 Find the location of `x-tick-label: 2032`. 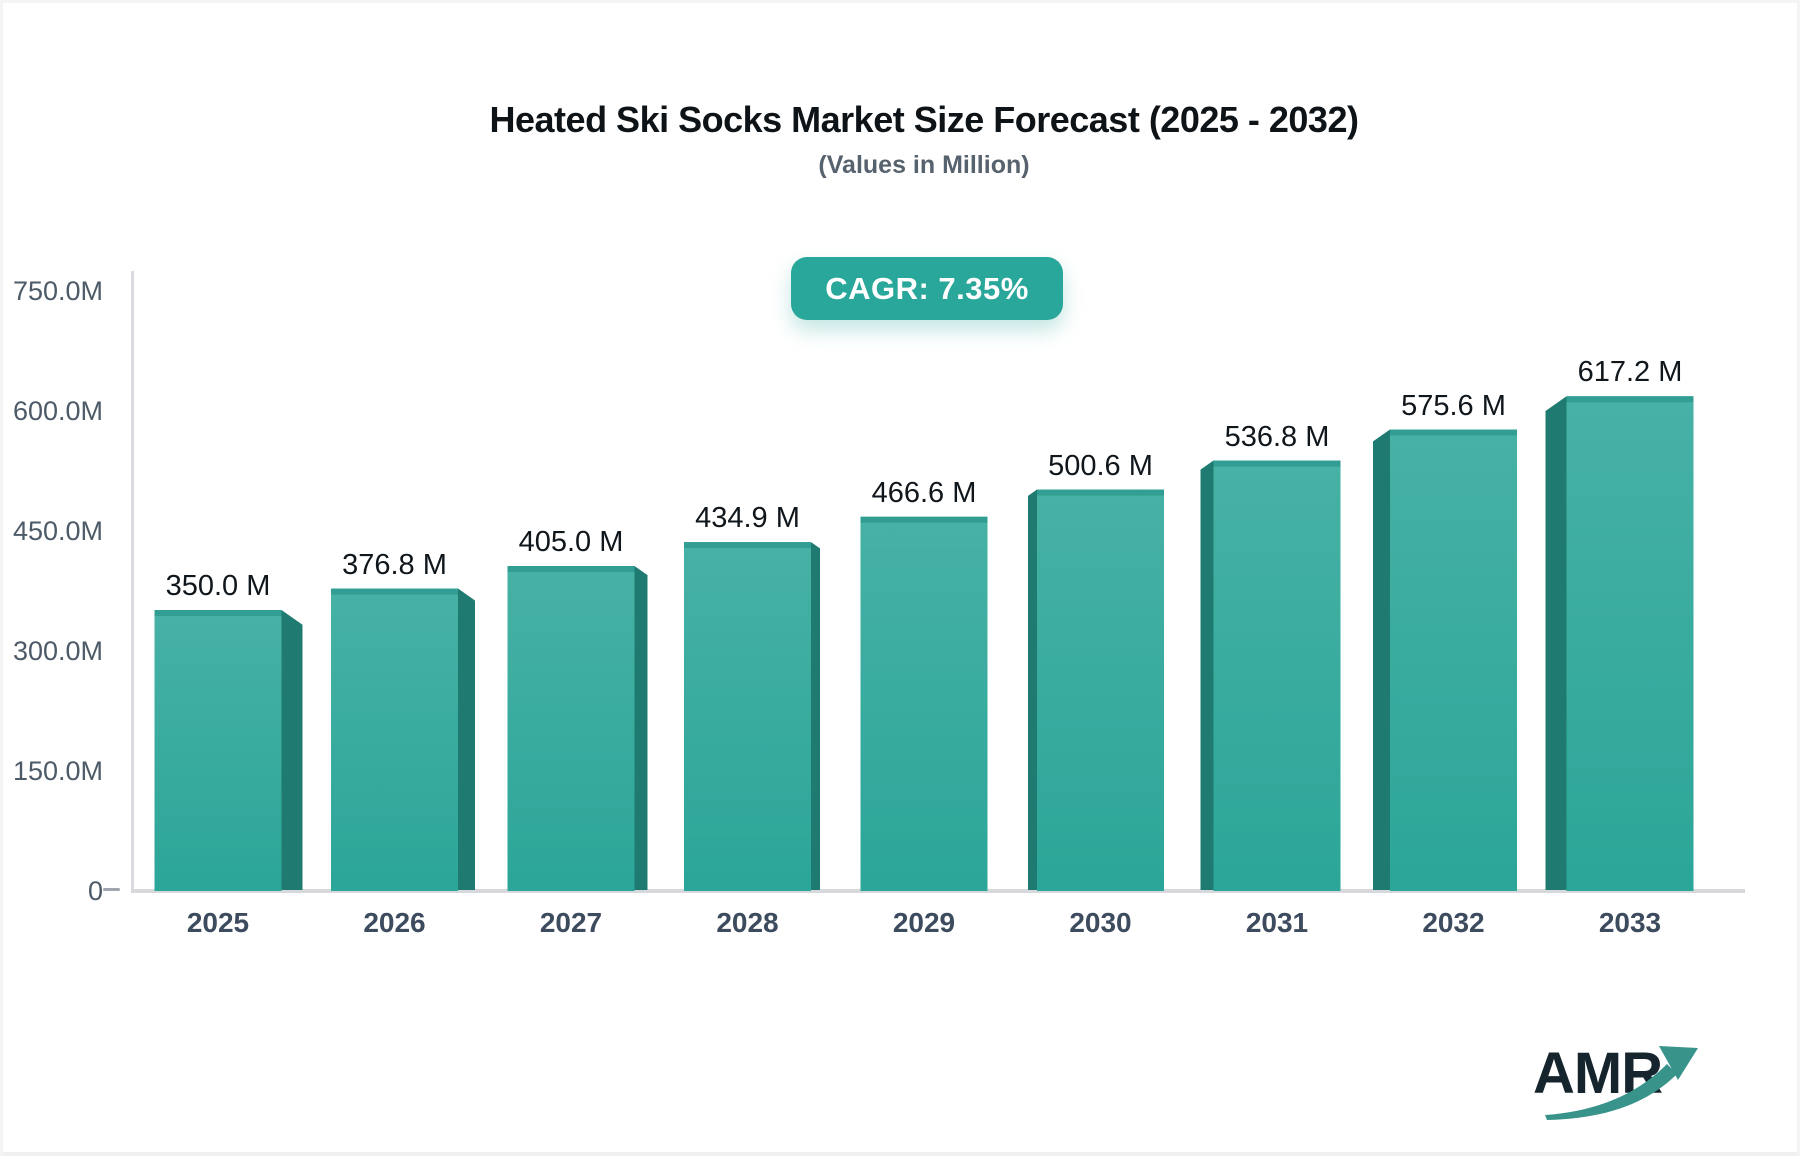

x-tick-label: 2032 is located at coordinates (1453, 922).